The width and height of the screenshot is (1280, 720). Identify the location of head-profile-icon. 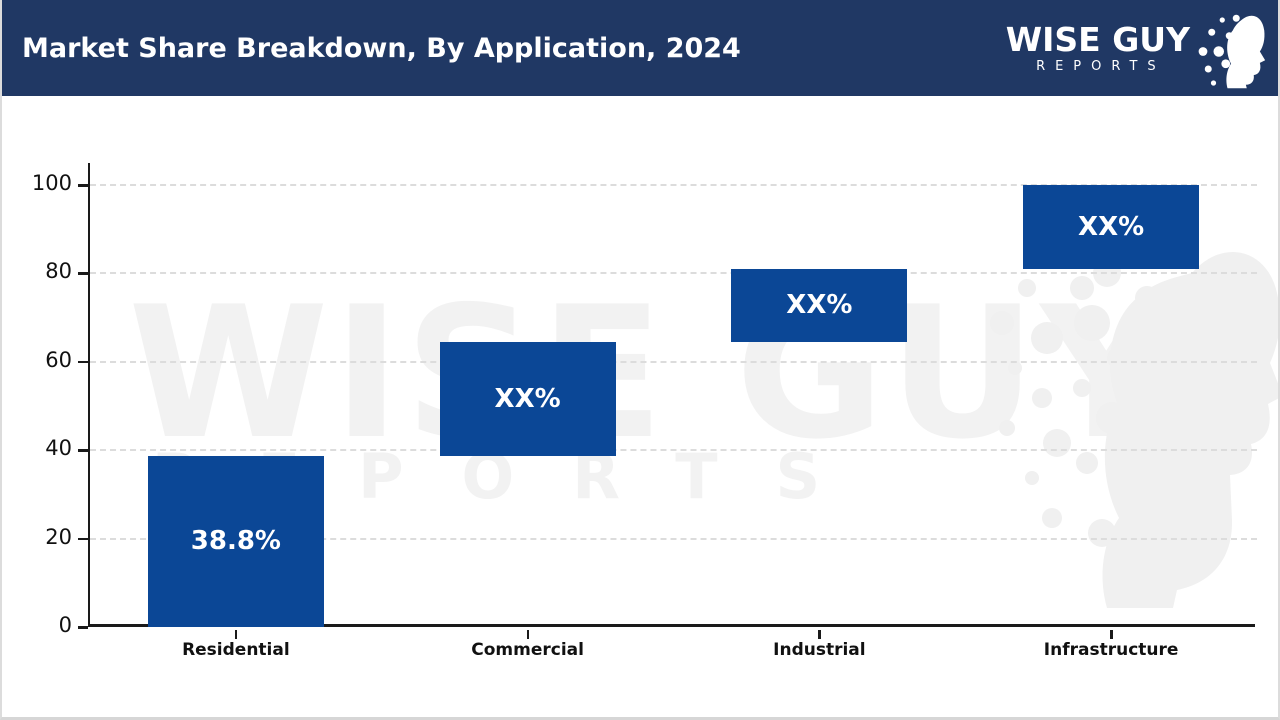
(1232, 51).